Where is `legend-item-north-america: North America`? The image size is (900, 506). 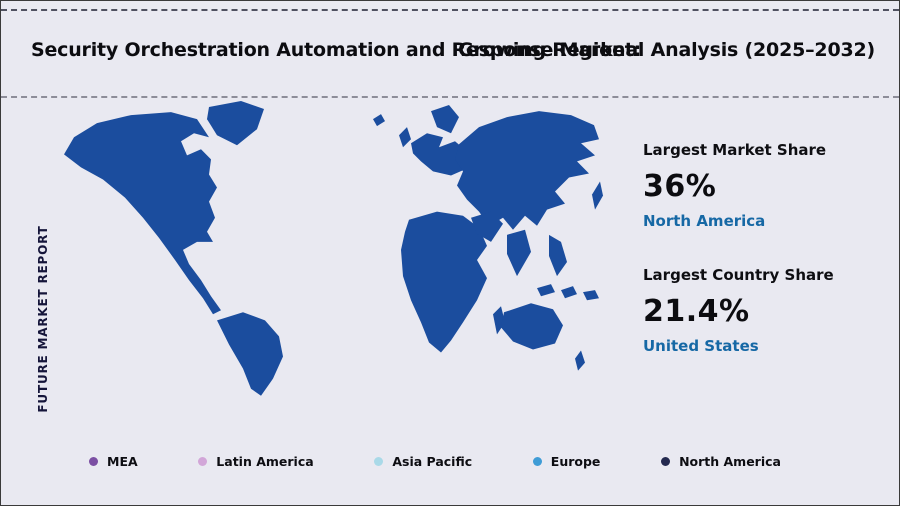 legend-item-north-america: North America is located at coordinates (721, 461).